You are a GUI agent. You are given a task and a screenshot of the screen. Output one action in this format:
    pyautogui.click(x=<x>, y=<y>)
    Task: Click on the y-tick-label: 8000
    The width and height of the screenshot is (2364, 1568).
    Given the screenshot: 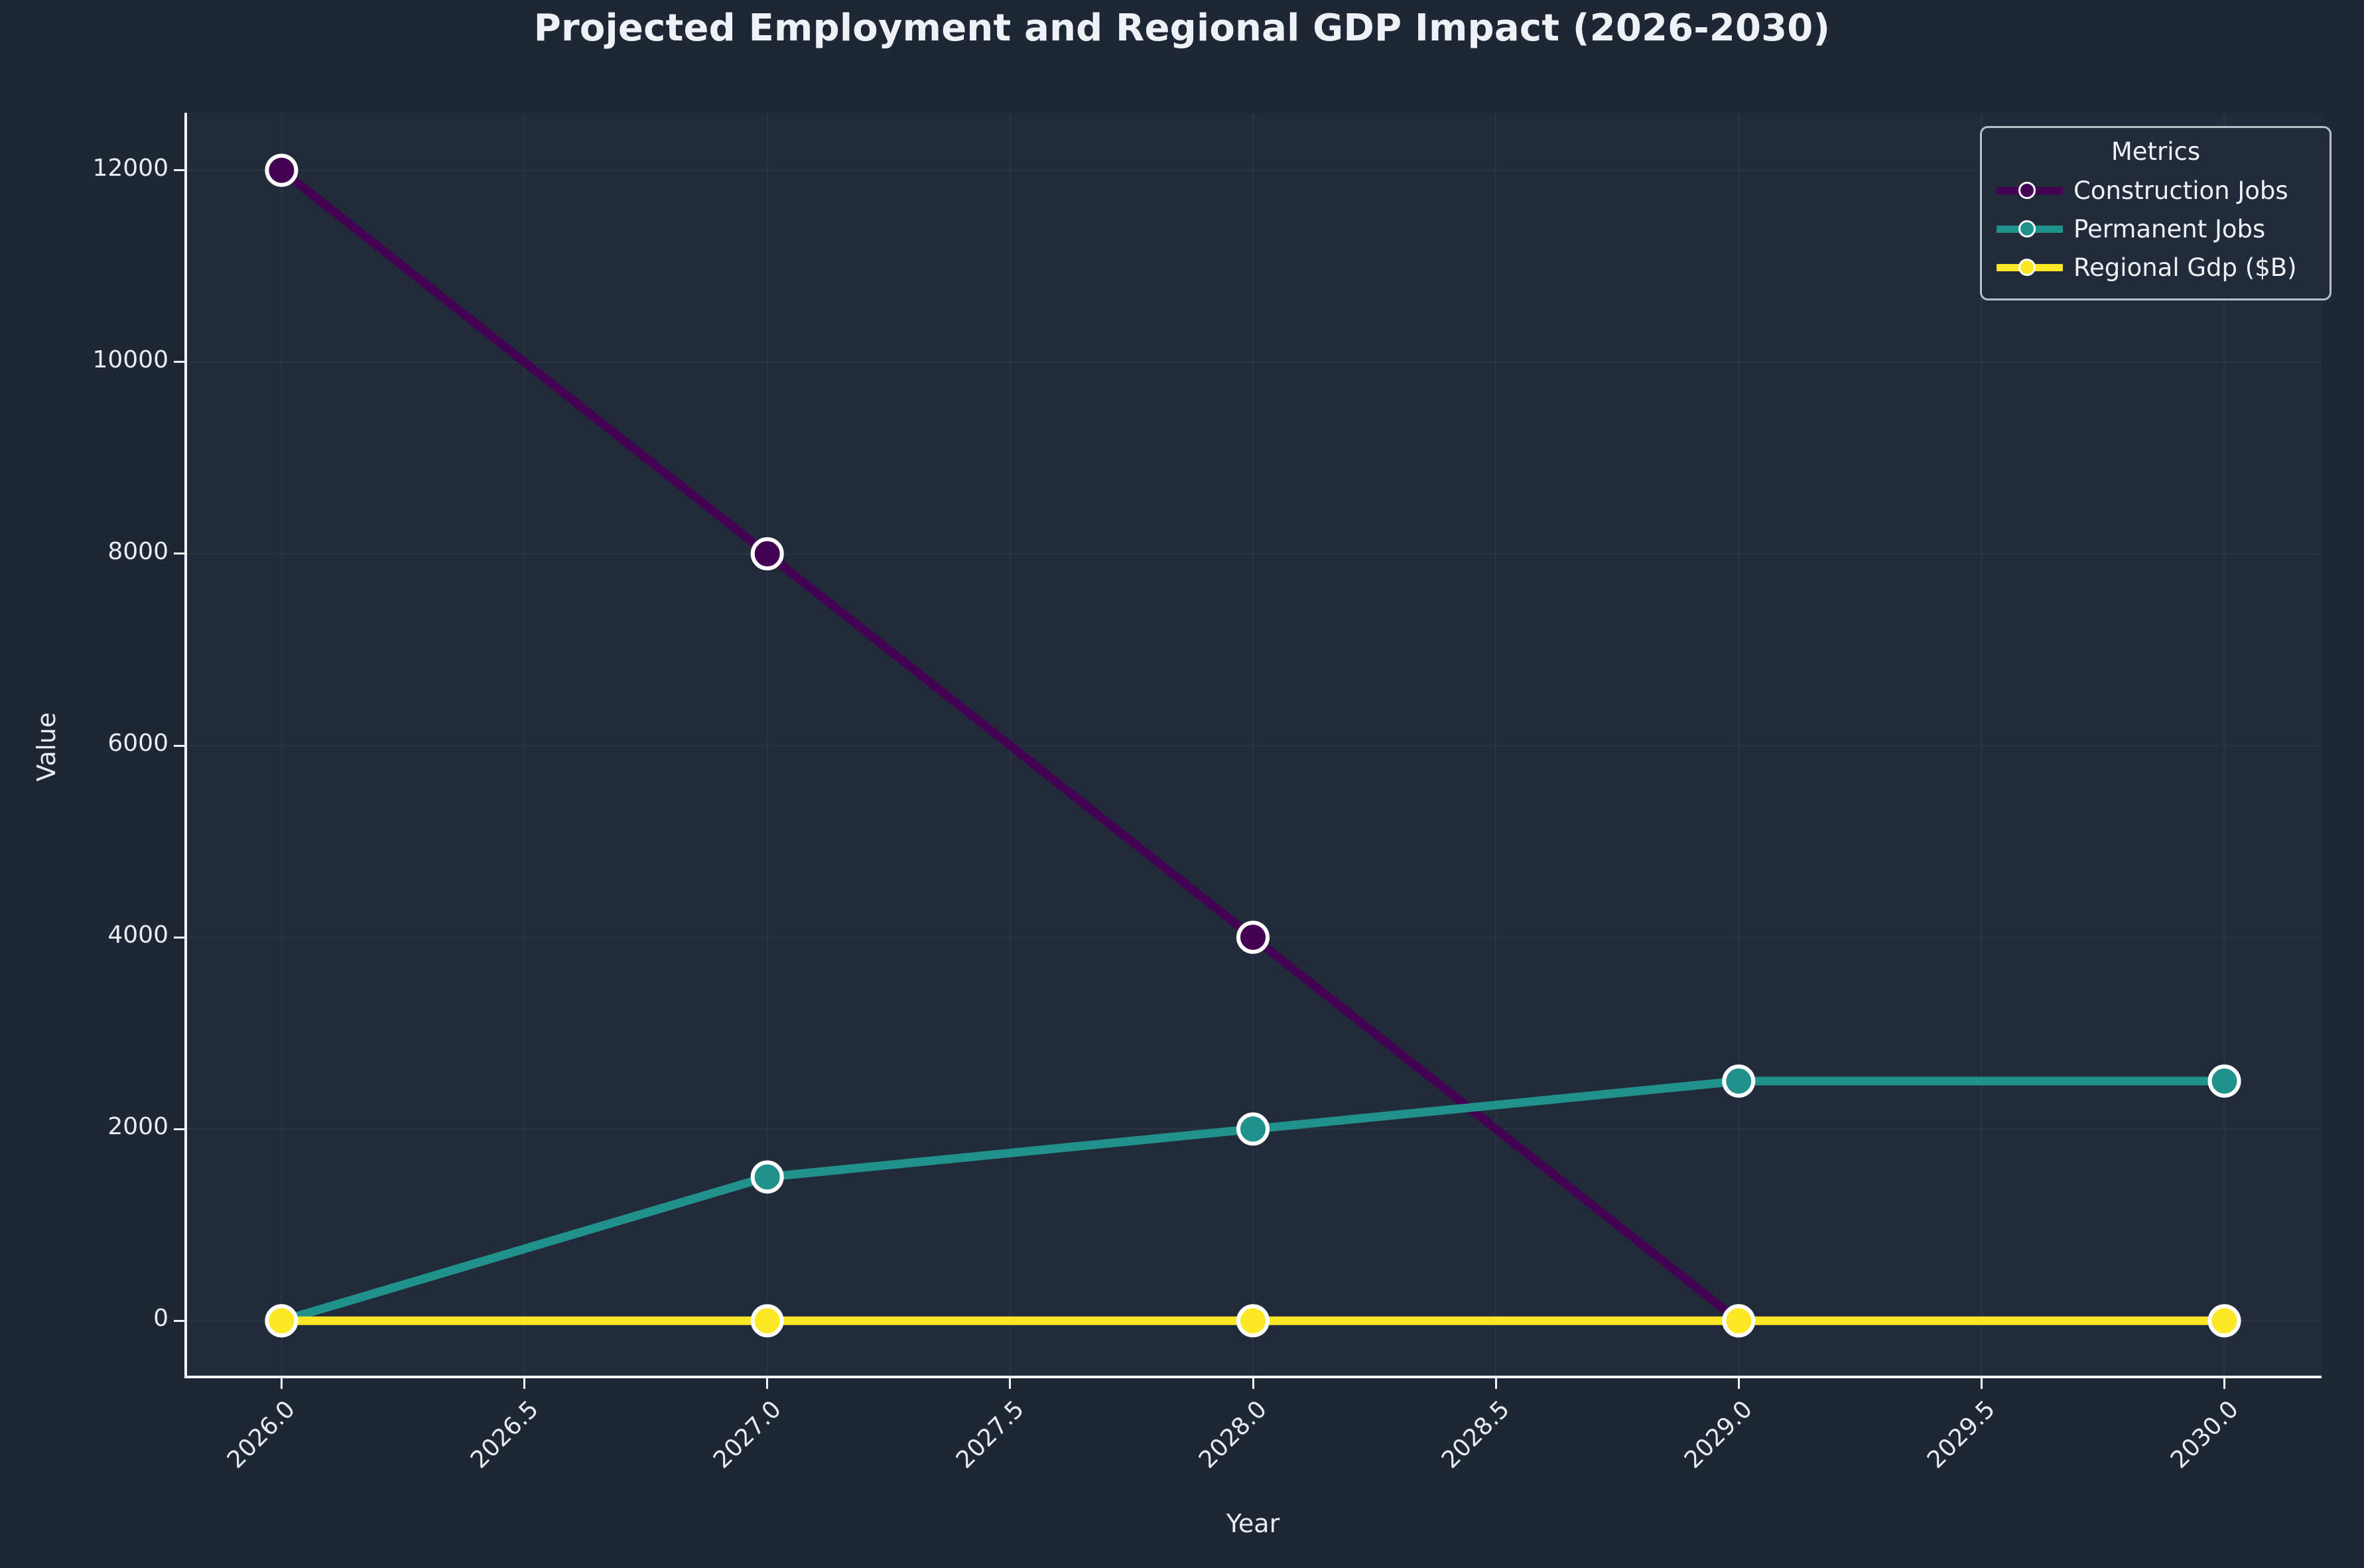 What is the action you would take?
    pyautogui.click(x=137, y=551)
    